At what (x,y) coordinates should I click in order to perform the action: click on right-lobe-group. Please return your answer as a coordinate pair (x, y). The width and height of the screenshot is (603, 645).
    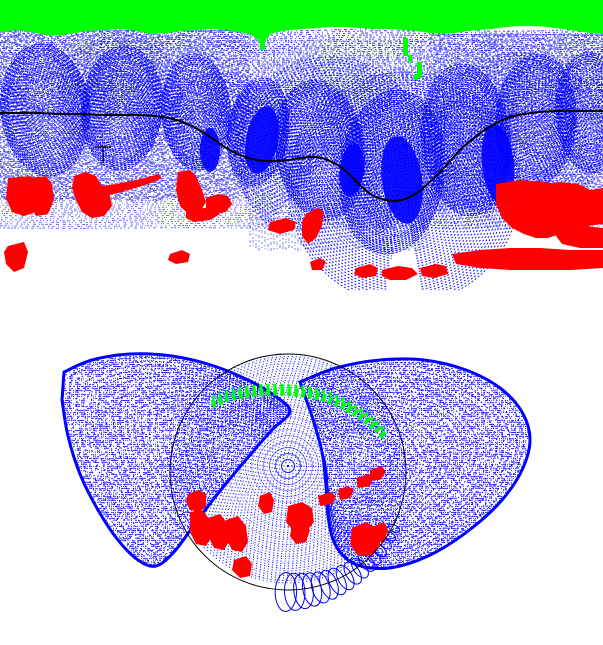
    Looking at the image, I should click on (418, 461).